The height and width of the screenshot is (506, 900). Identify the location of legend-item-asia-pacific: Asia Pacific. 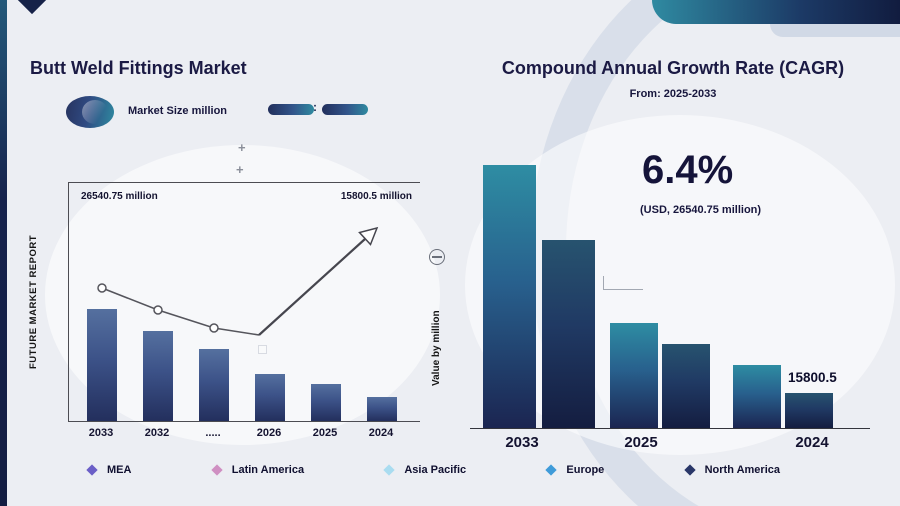
(425, 470).